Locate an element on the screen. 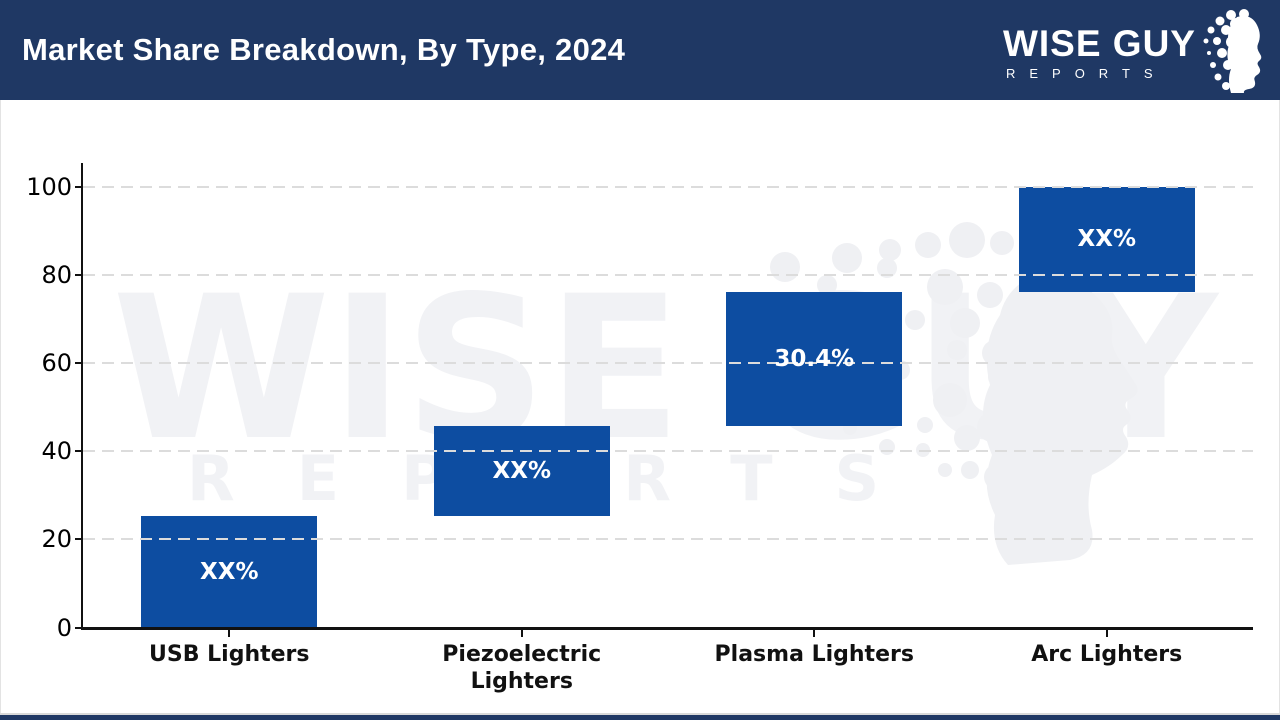  x-axis-line is located at coordinates (667, 628).